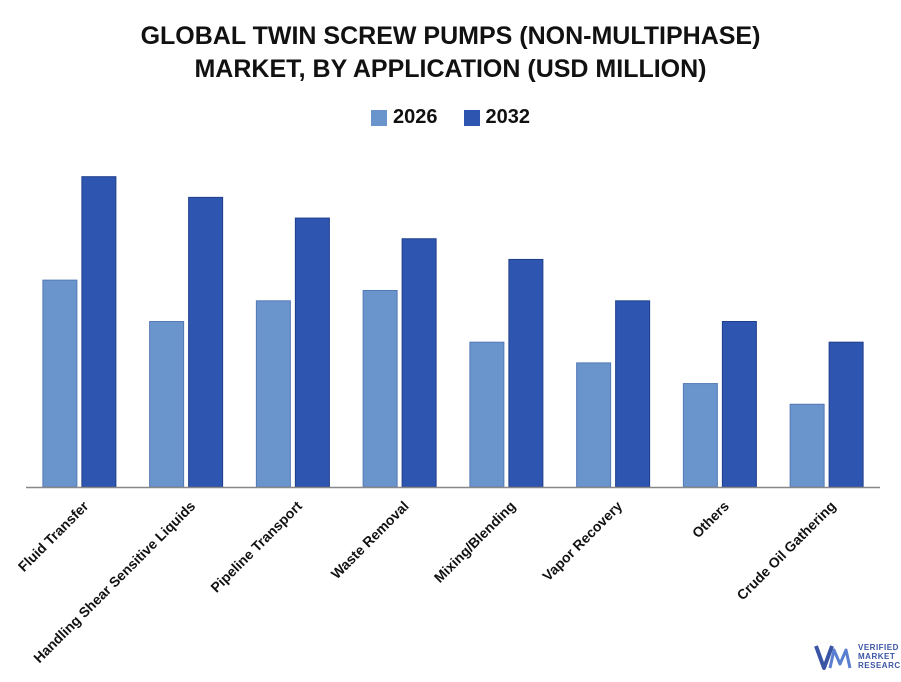 This screenshot has width=901, height=682. What do you see at coordinates (833, 657) in the screenshot?
I see `vmr-logo-icon` at bounding box center [833, 657].